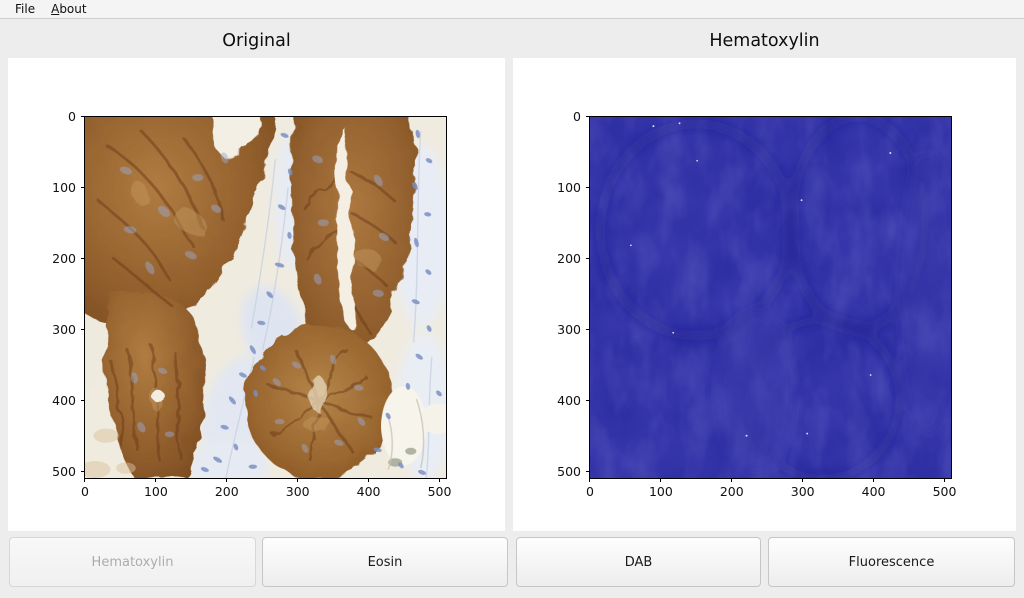 Image resolution: width=1024 pixels, height=598 pixels. I want to click on panel-title-original: Original, so click(256, 41).